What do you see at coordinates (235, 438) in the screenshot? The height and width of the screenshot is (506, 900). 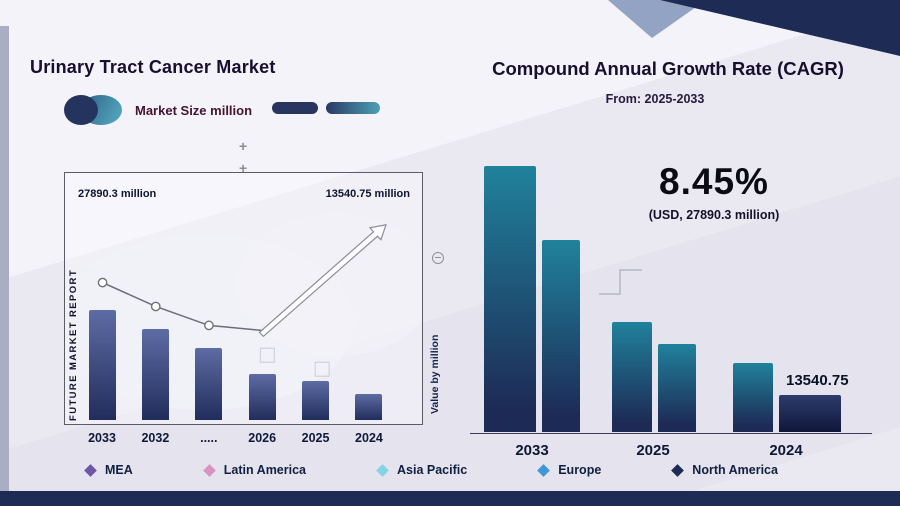 I see `market-xlabels: 2033 2032..... 2026 2025 2024` at bounding box center [235, 438].